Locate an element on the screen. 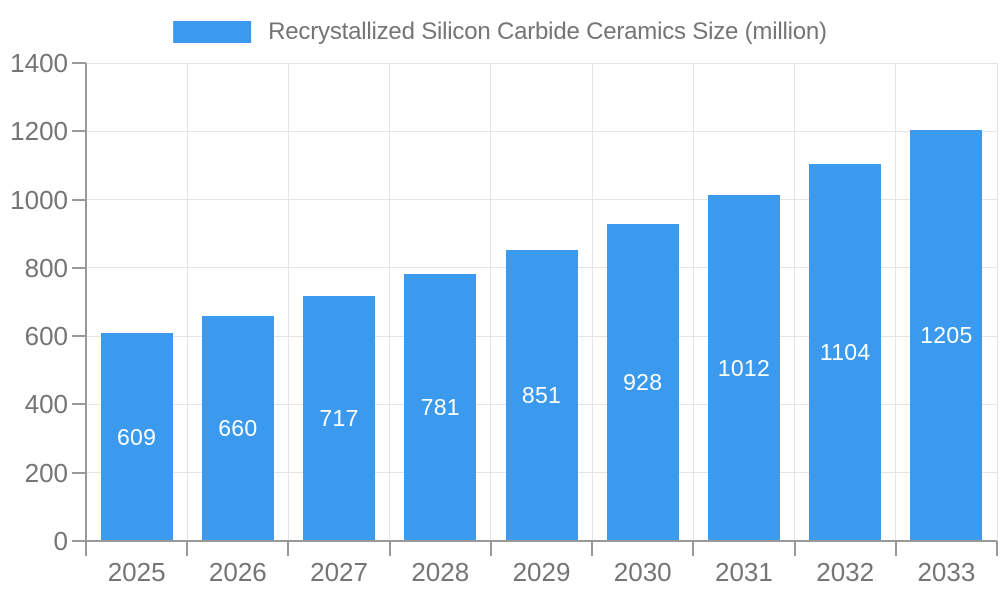  y-axis-label-800: 800 is located at coordinates (46, 267).